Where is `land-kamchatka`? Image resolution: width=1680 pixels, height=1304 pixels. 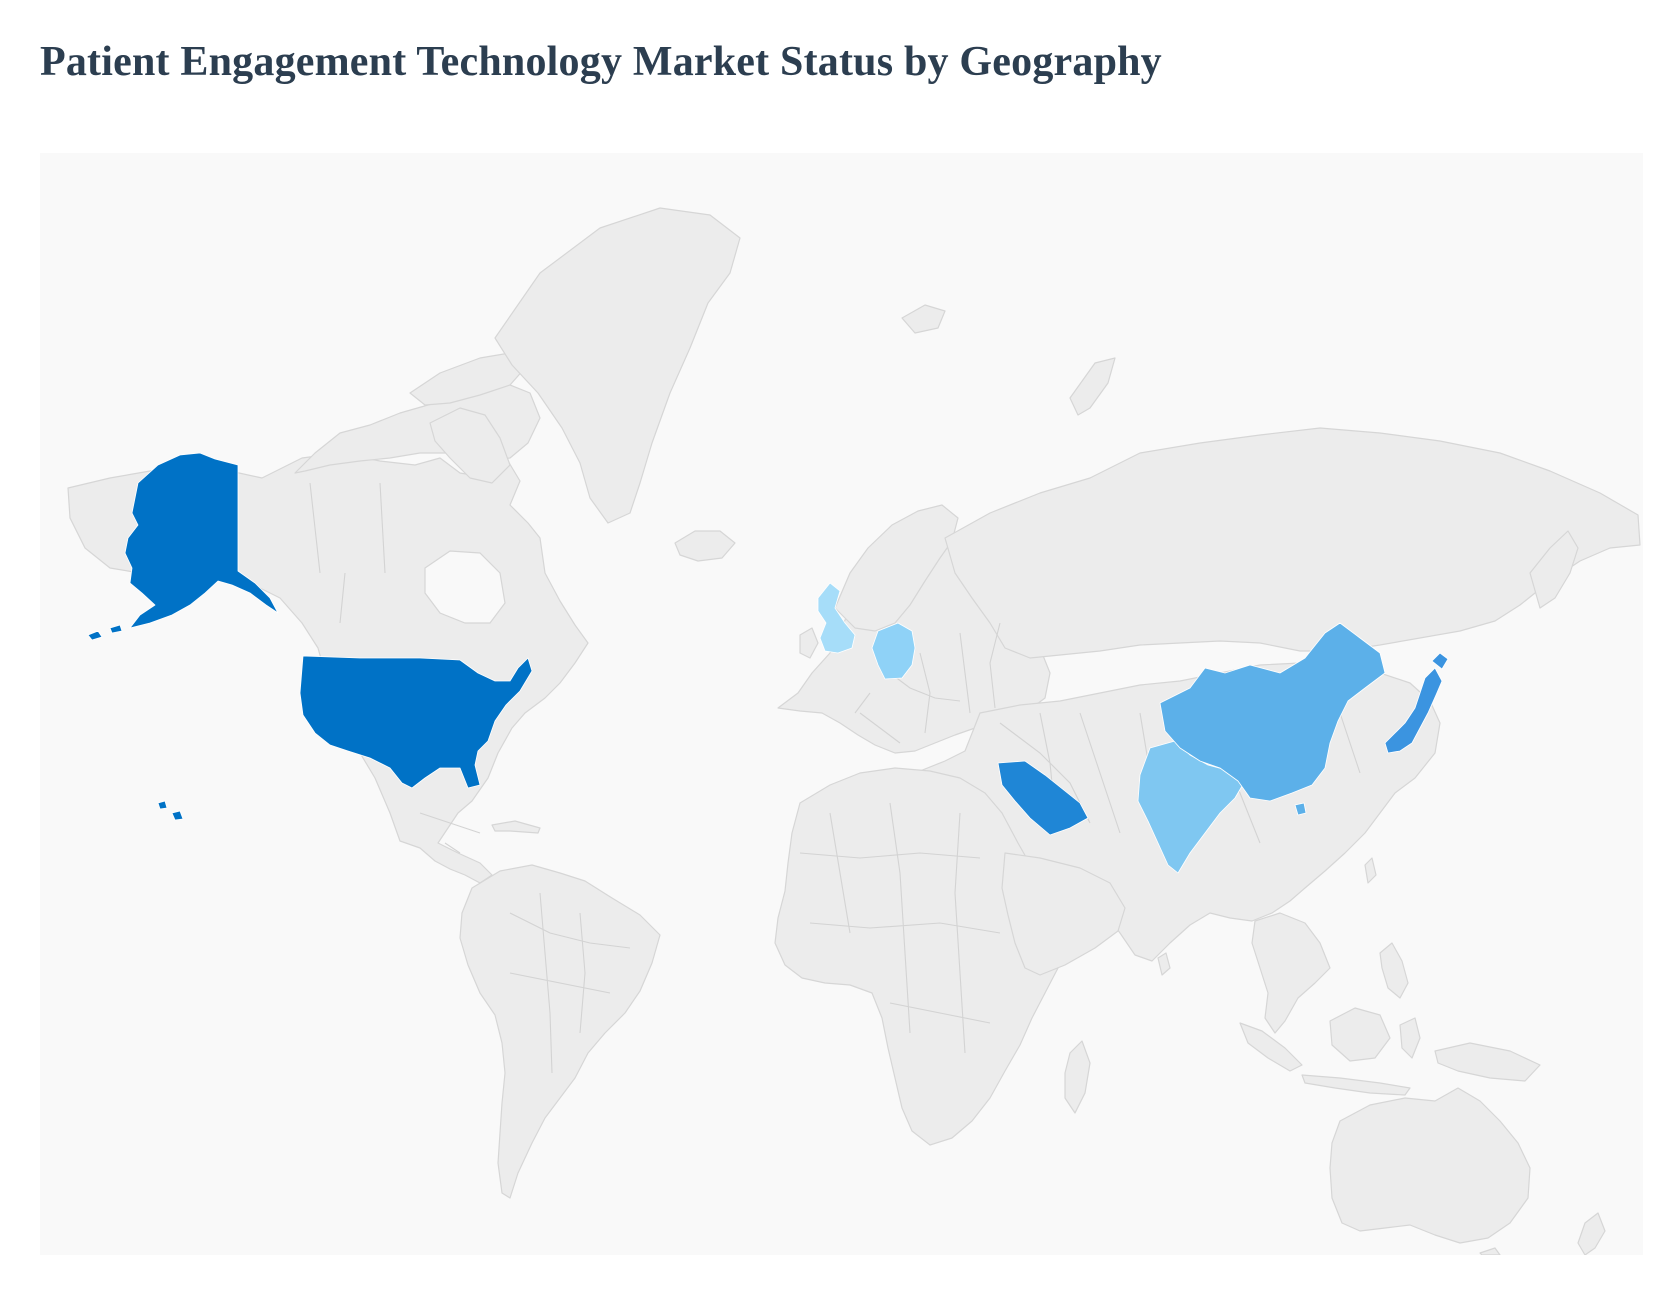
land-kamchatka is located at coordinates (1554, 569).